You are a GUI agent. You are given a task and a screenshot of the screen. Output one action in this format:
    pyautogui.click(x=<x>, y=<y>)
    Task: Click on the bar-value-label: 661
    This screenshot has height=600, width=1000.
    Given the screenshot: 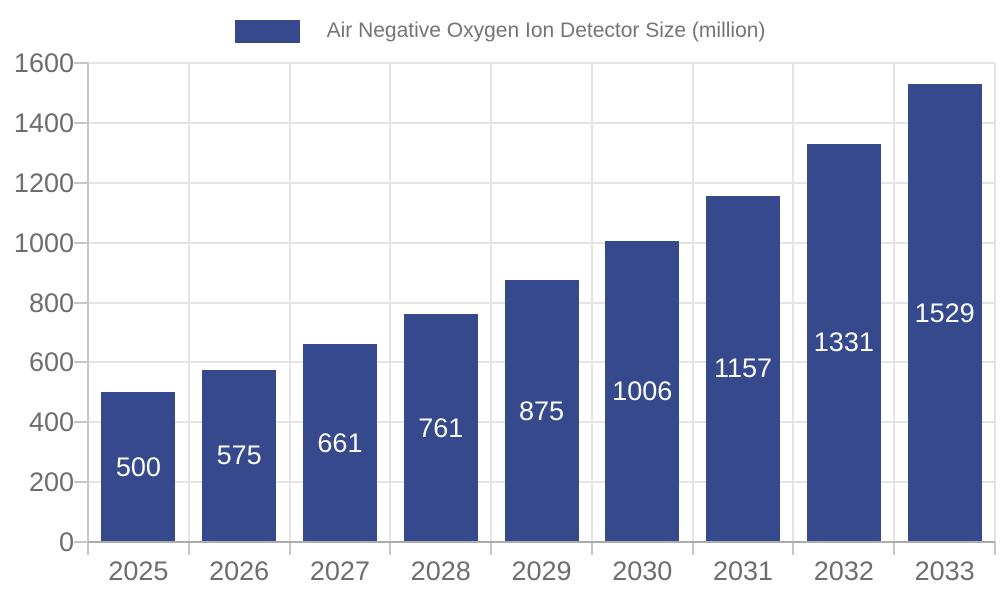 What is the action you would take?
    pyautogui.click(x=340, y=442)
    